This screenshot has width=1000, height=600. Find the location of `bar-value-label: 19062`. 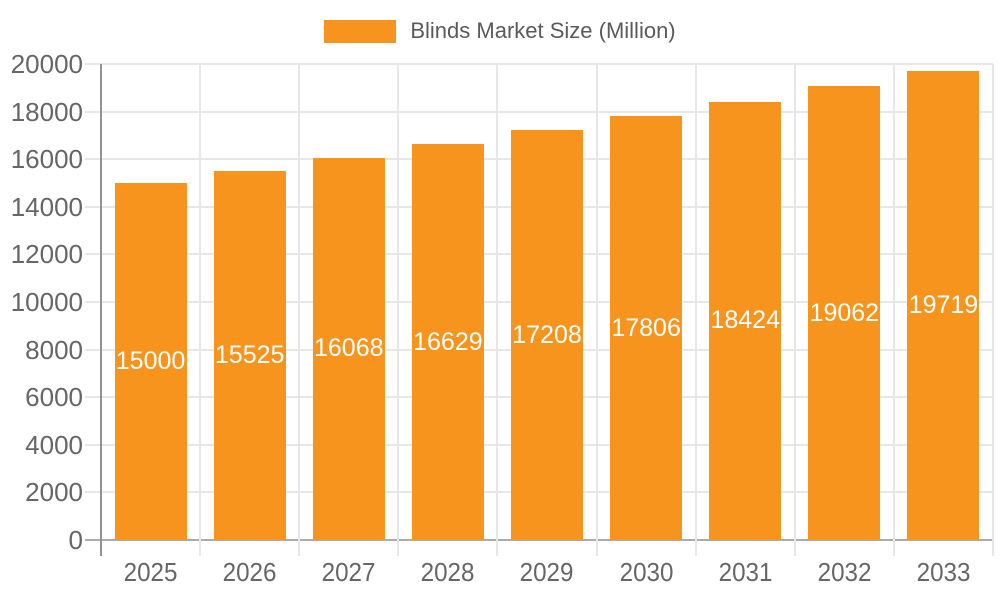

bar-value-label: 19062 is located at coordinates (844, 312).